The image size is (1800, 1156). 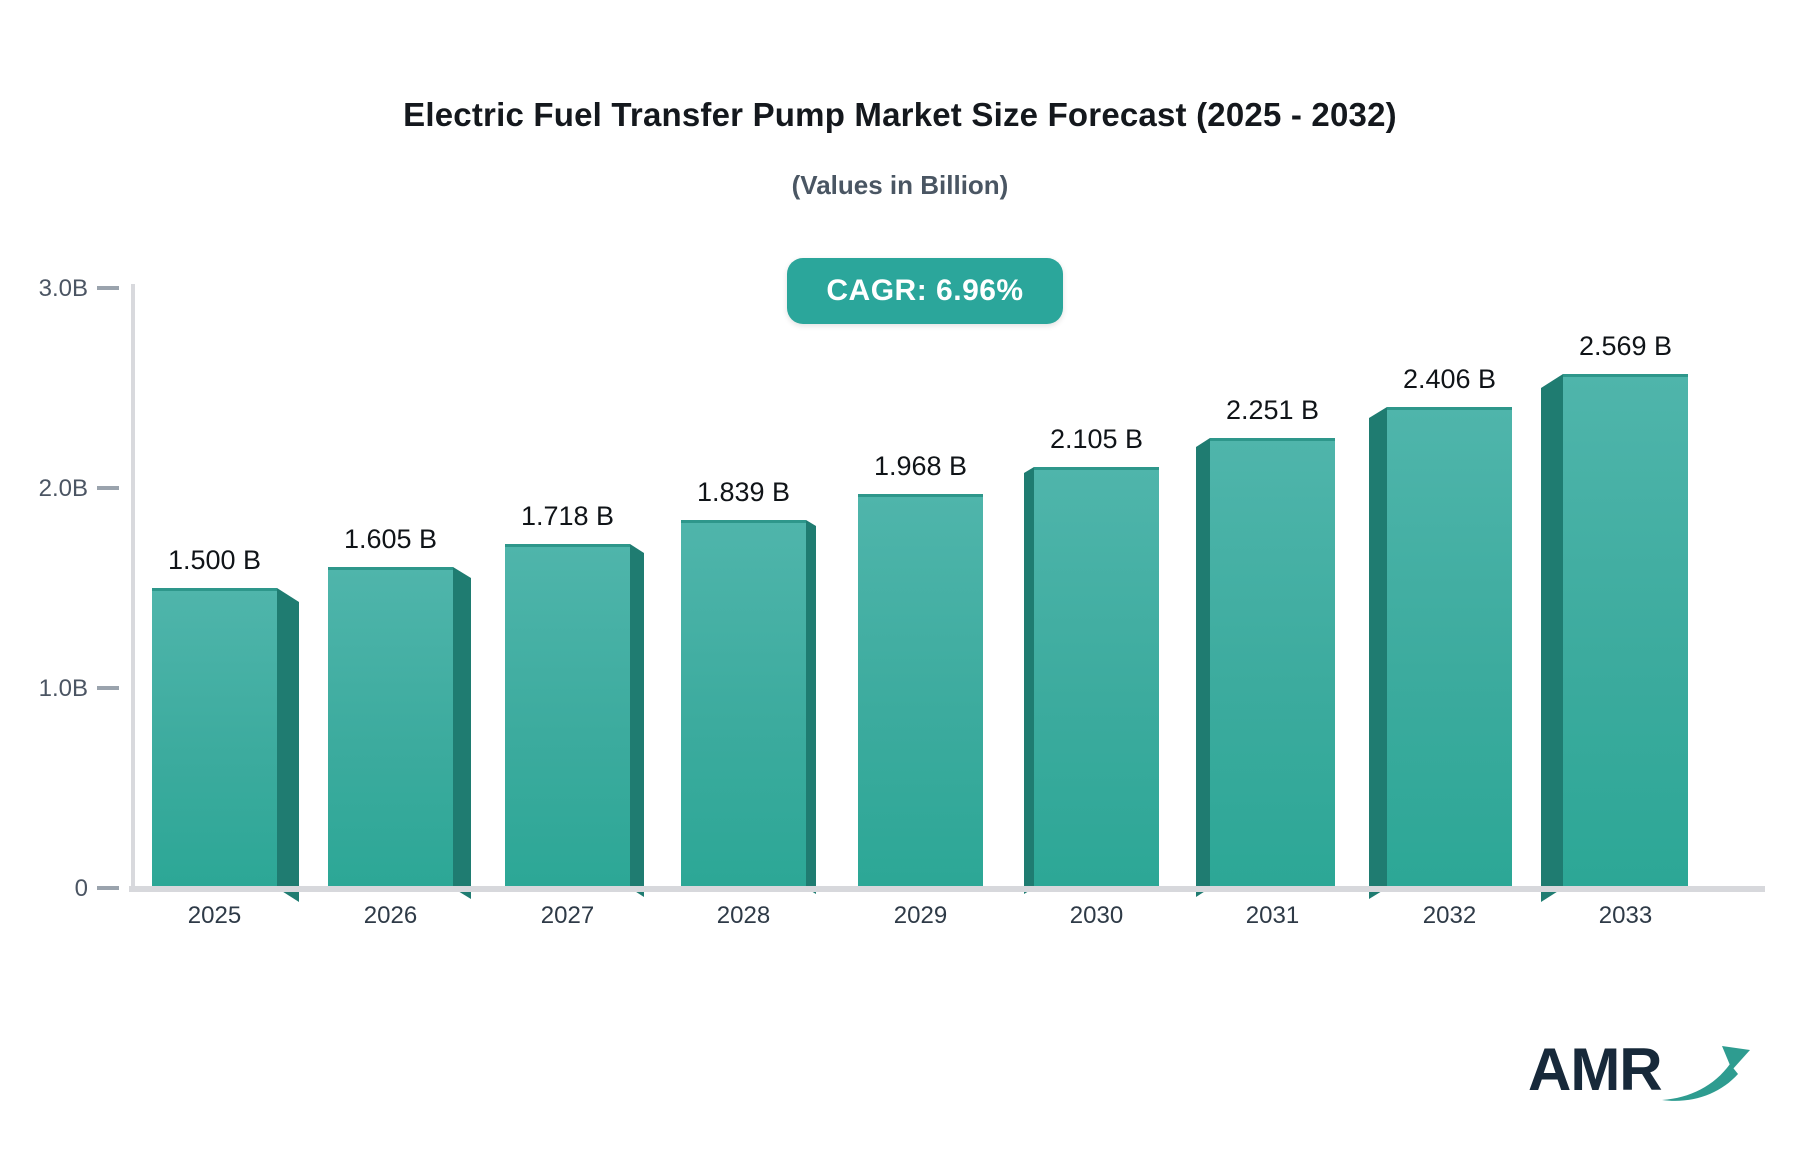 I want to click on bar-value-label: 1.605 B, so click(x=390, y=539).